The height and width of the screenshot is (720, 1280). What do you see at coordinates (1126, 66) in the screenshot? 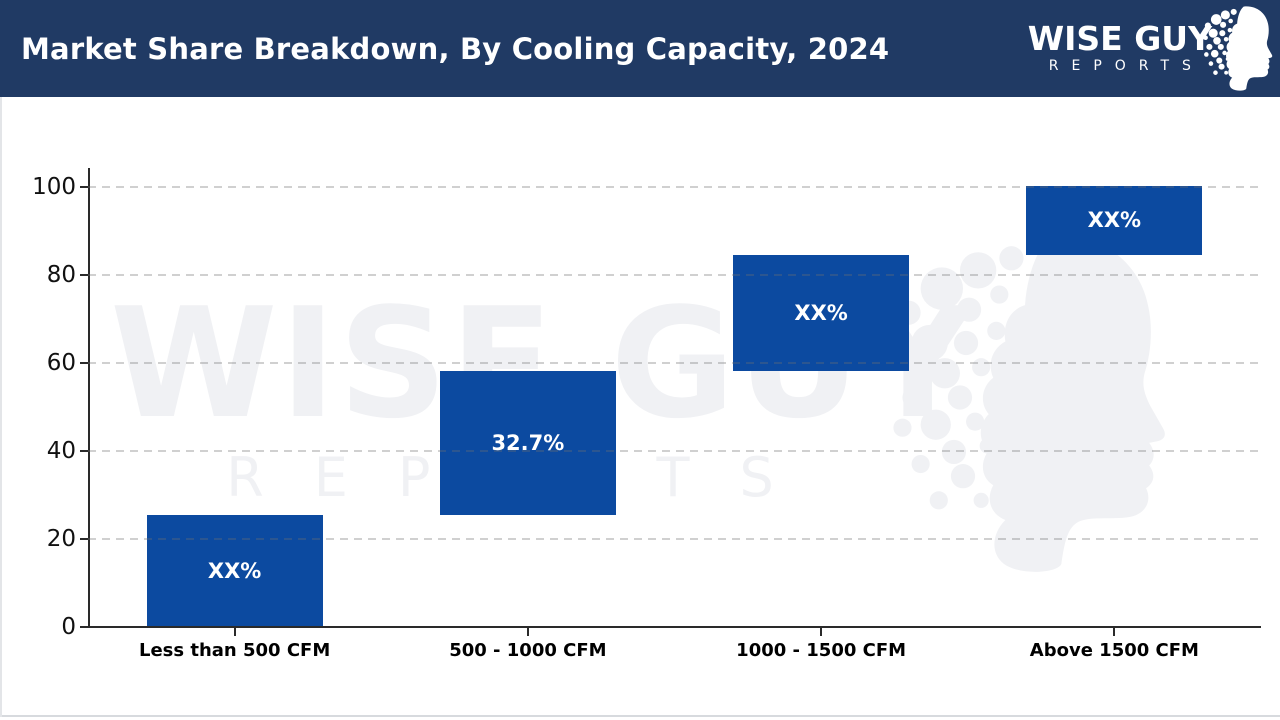
I see `brand-subname: REPORTS` at bounding box center [1126, 66].